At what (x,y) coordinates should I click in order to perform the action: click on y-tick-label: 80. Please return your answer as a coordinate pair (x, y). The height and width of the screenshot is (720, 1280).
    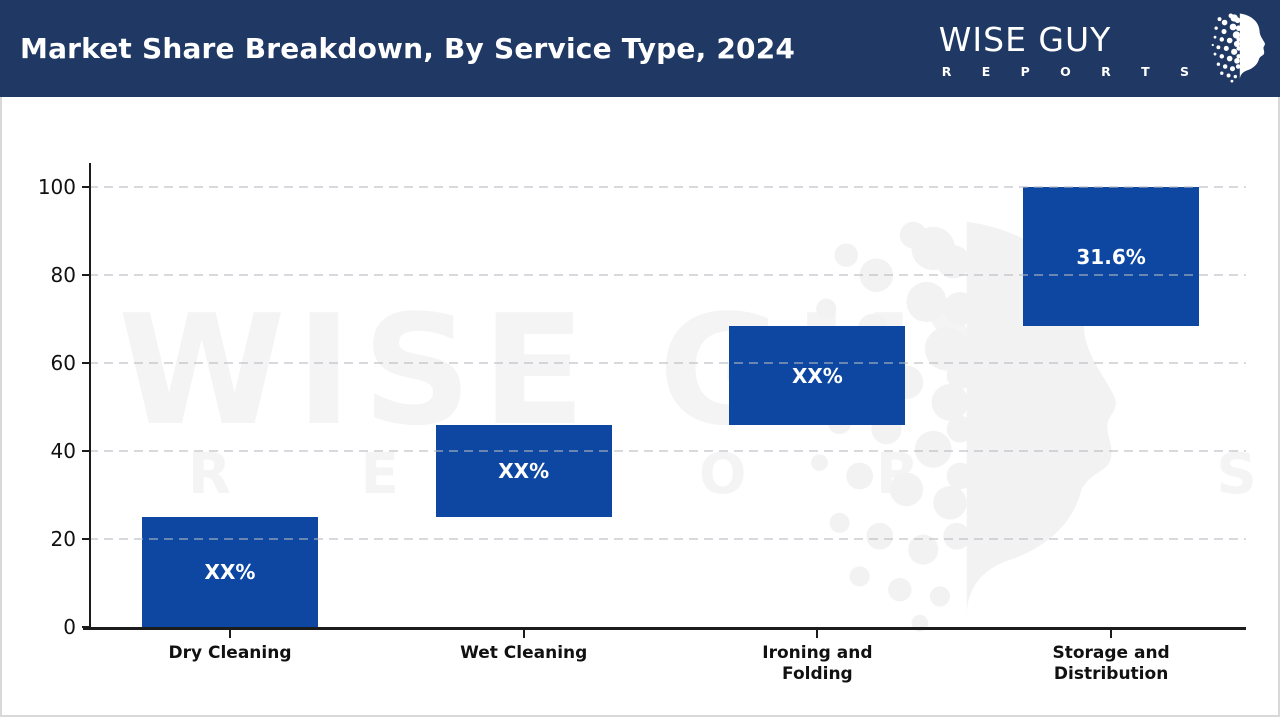
    Looking at the image, I should click on (63, 274).